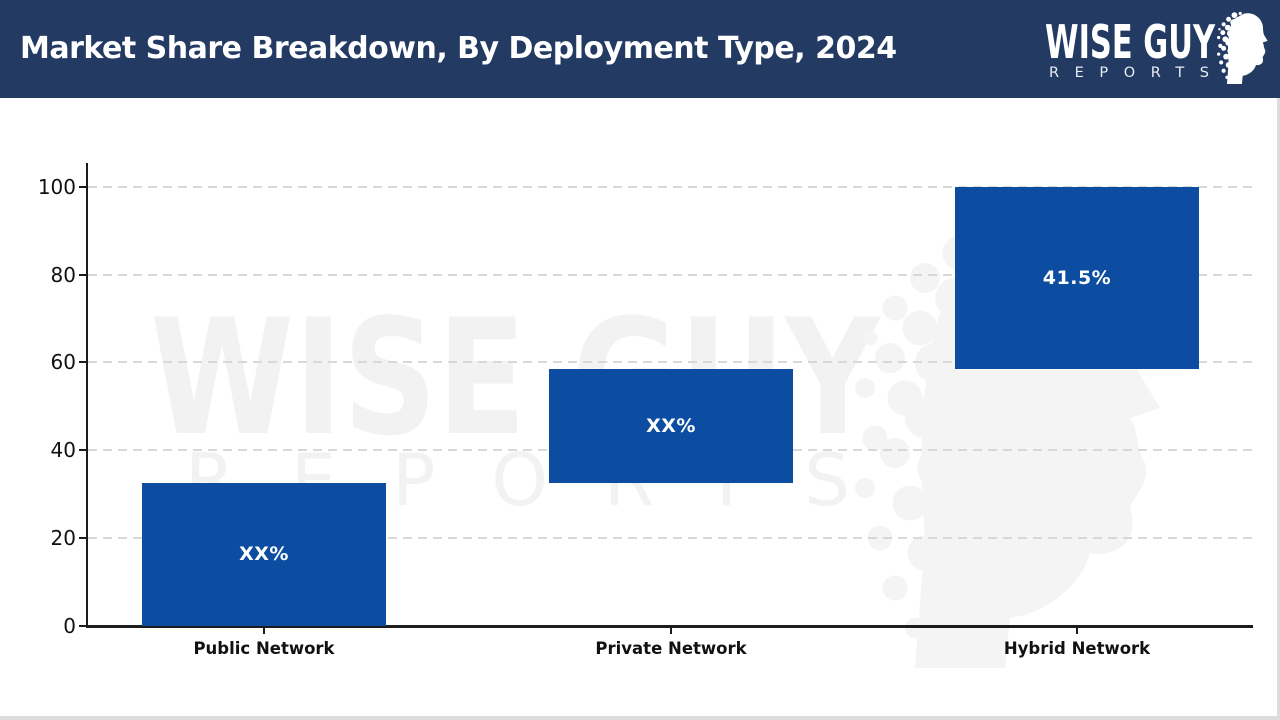 The image size is (1280, 720). Describe the element at coordinates (63, 538) in the screenshot. I see `y-tick-label-20: 20` at that location.